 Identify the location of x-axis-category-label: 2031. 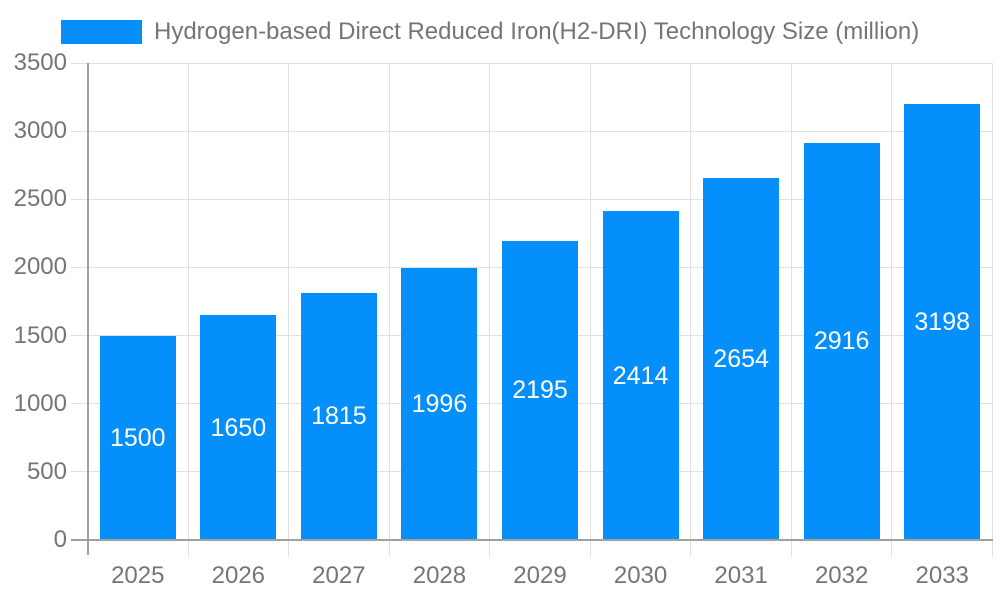
(741, 575).